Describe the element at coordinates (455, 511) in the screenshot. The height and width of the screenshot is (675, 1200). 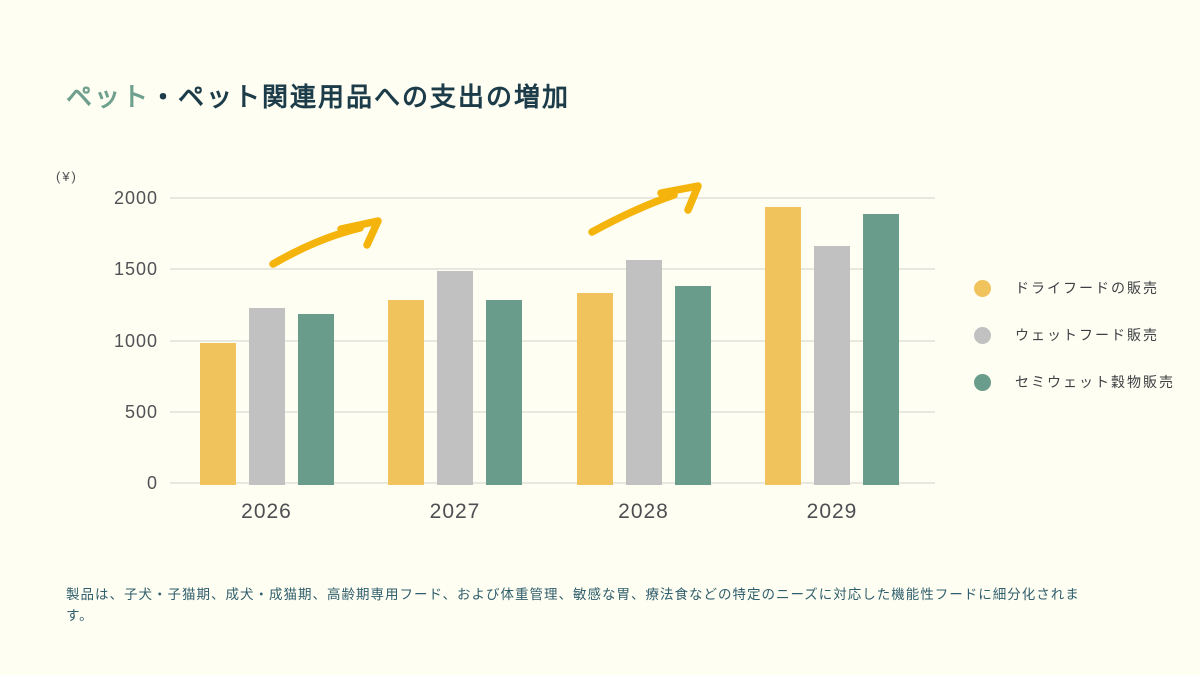
I see `x-tick-label-2027: 2027` at that location.